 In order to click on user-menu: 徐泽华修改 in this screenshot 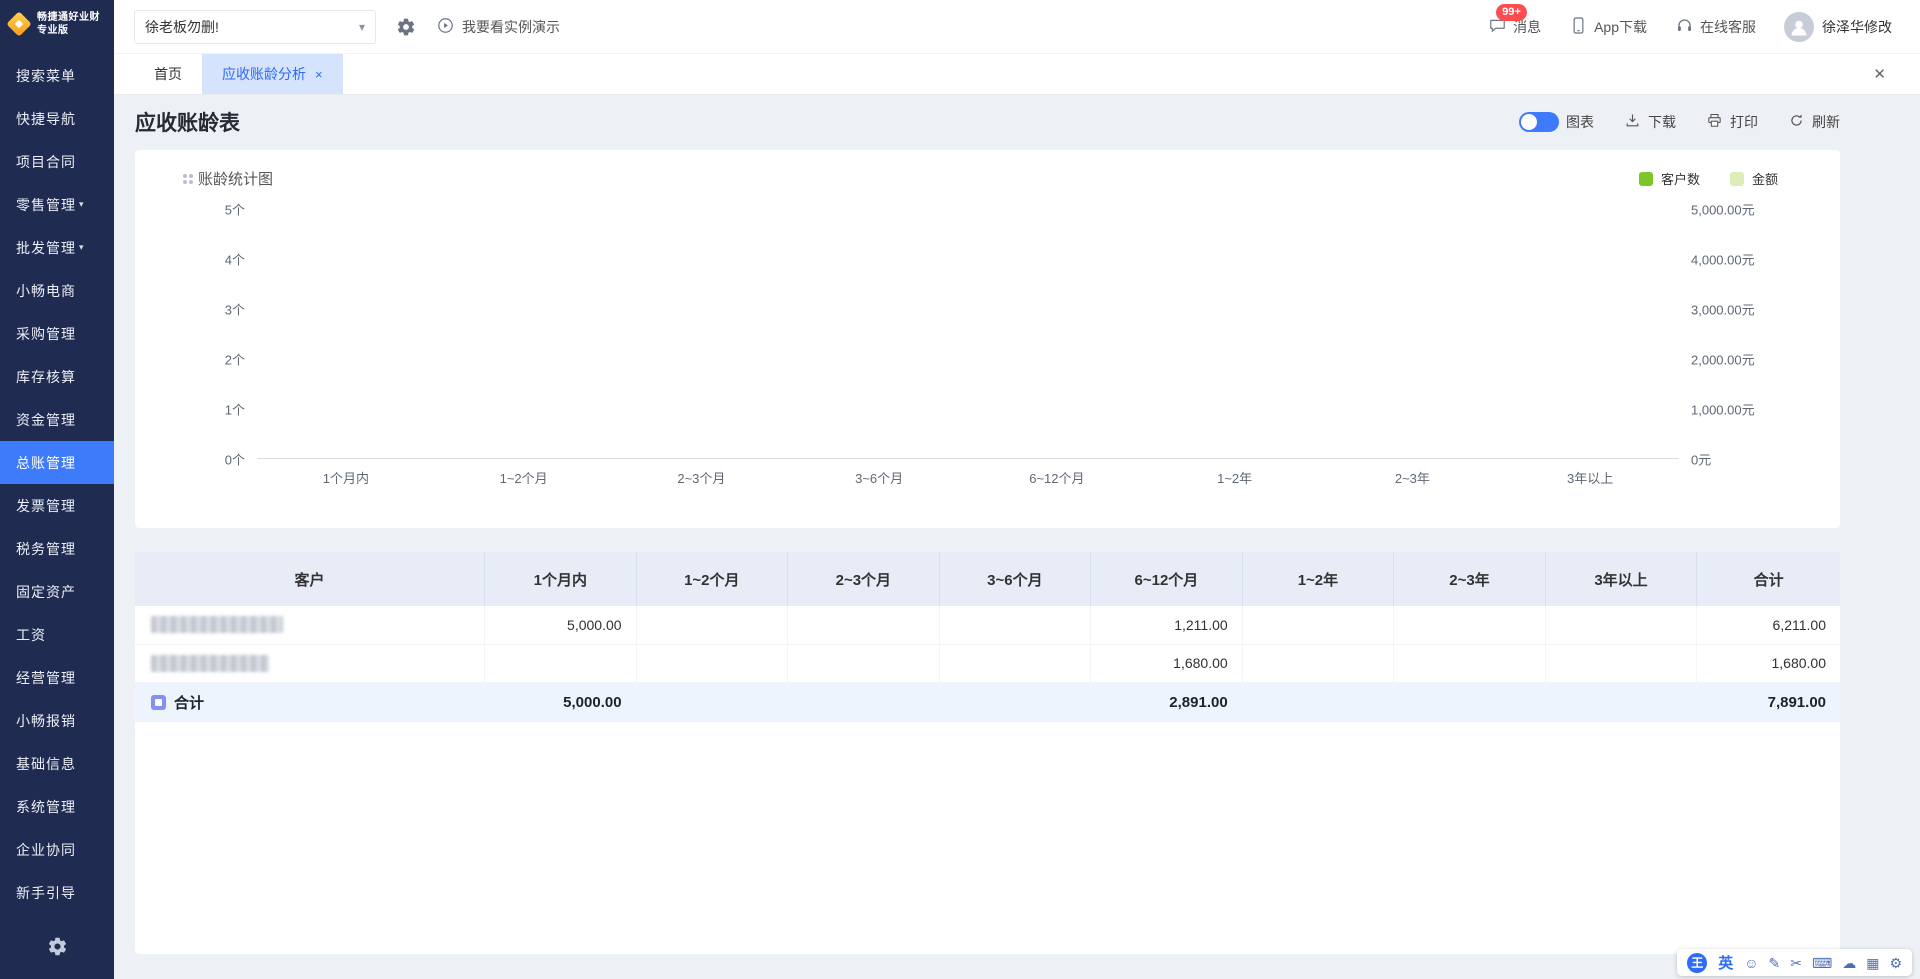, I will do `click(1838, 26)`.